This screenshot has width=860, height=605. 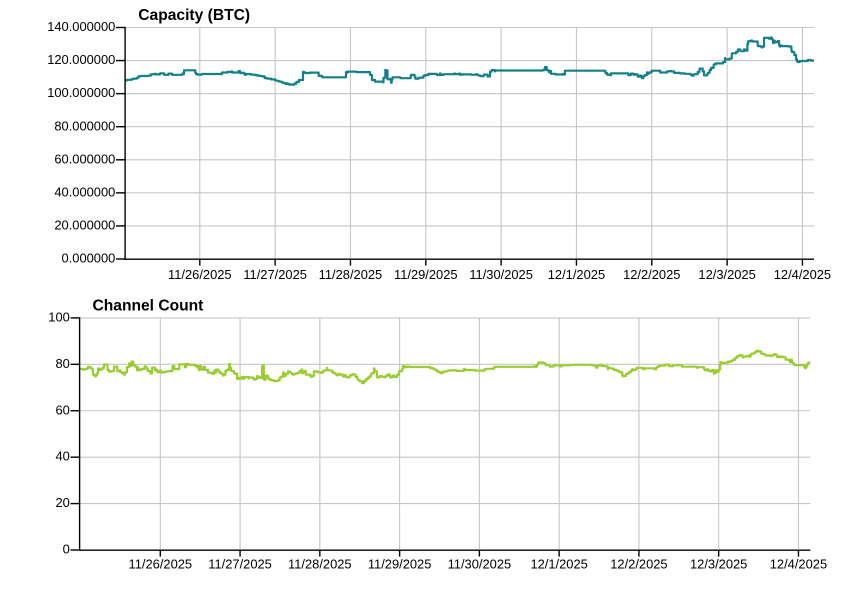 I want to click on svg-text: 60.000000, so click(x=84, y=158).